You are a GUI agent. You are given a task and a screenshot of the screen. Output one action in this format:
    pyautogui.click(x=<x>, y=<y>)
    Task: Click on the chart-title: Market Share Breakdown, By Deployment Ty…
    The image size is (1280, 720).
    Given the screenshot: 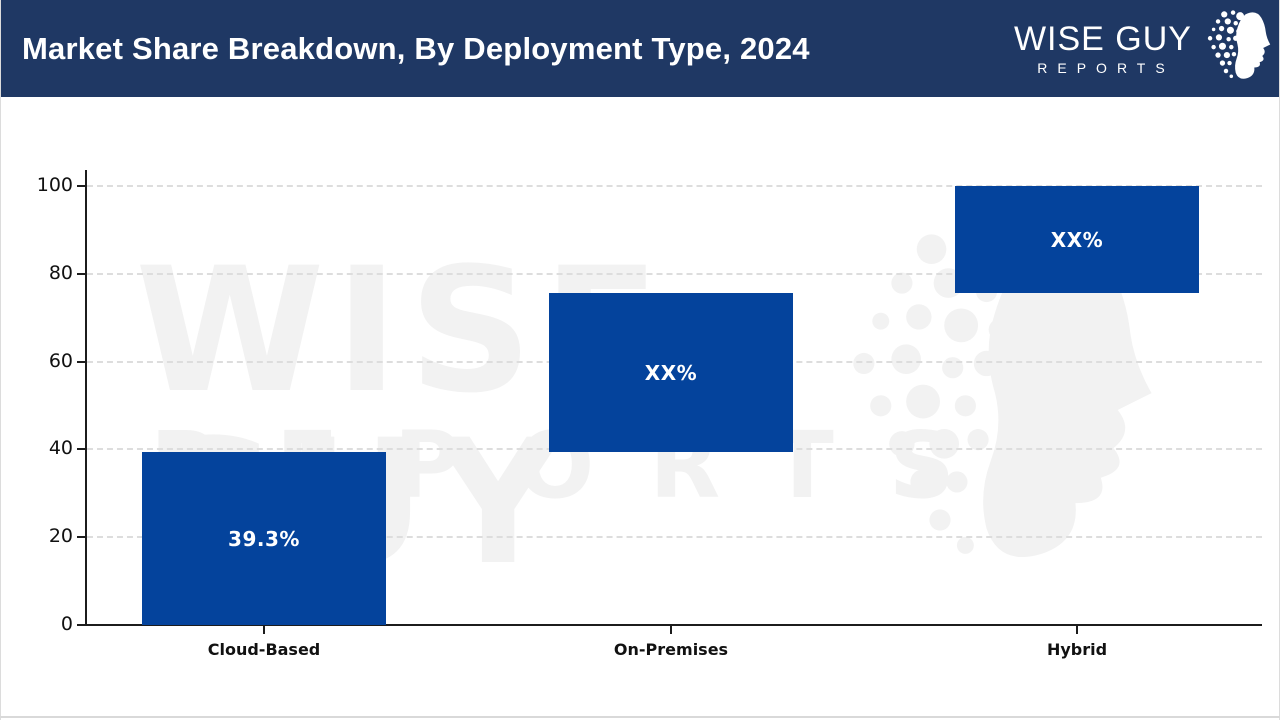 What is the action you would take?
    pyautogui.click(x=416, y=48)
    